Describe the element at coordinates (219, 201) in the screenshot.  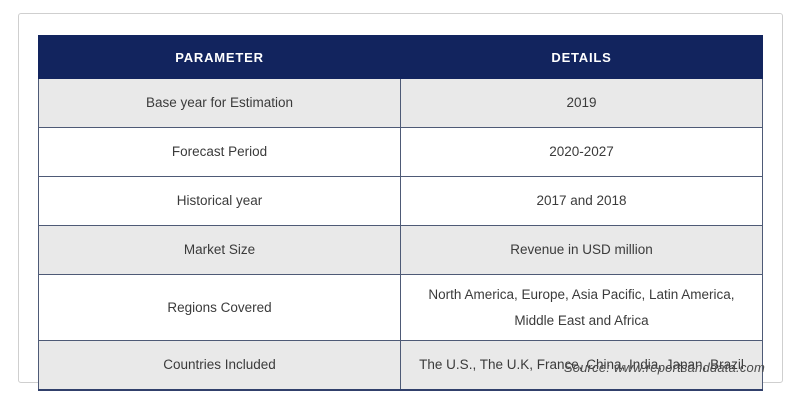
I see `parameter-cell: Historical year` at that location.